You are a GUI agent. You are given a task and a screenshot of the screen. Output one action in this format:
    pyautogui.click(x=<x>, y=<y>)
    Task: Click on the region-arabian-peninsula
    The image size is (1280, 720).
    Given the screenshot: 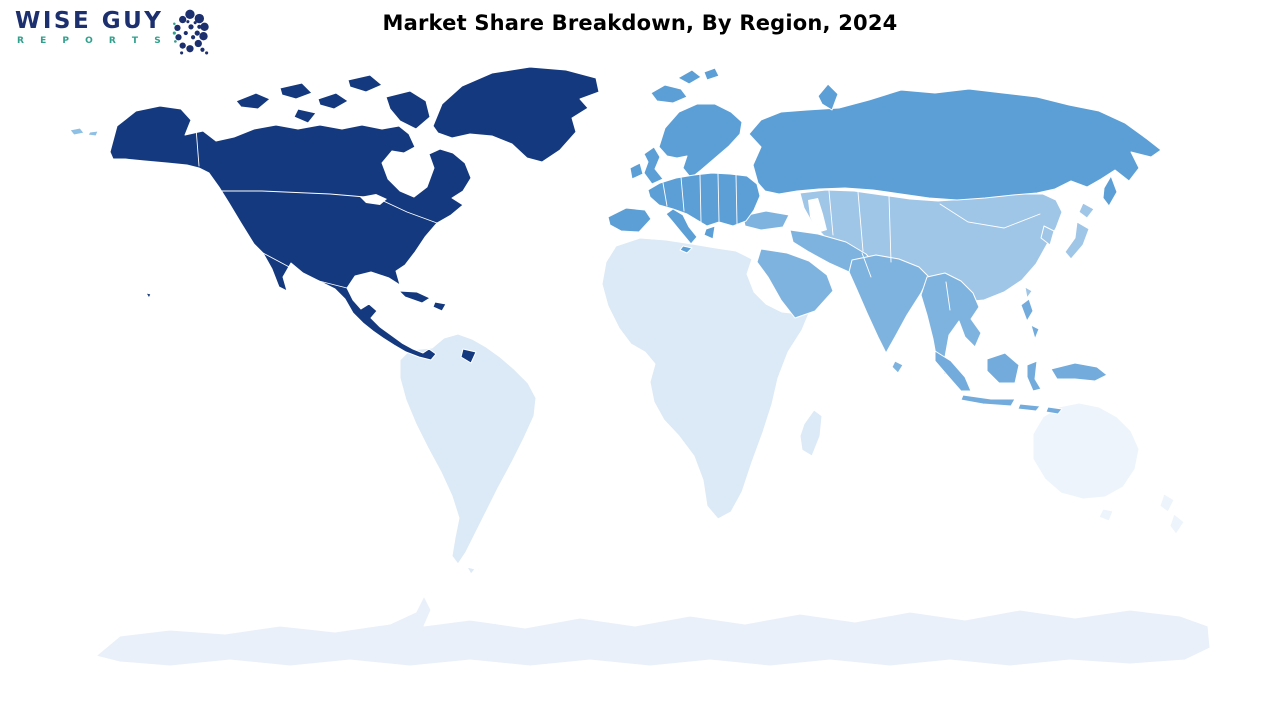 What is the action you would take?
    pyautogui.click(x=795, y=283)
    